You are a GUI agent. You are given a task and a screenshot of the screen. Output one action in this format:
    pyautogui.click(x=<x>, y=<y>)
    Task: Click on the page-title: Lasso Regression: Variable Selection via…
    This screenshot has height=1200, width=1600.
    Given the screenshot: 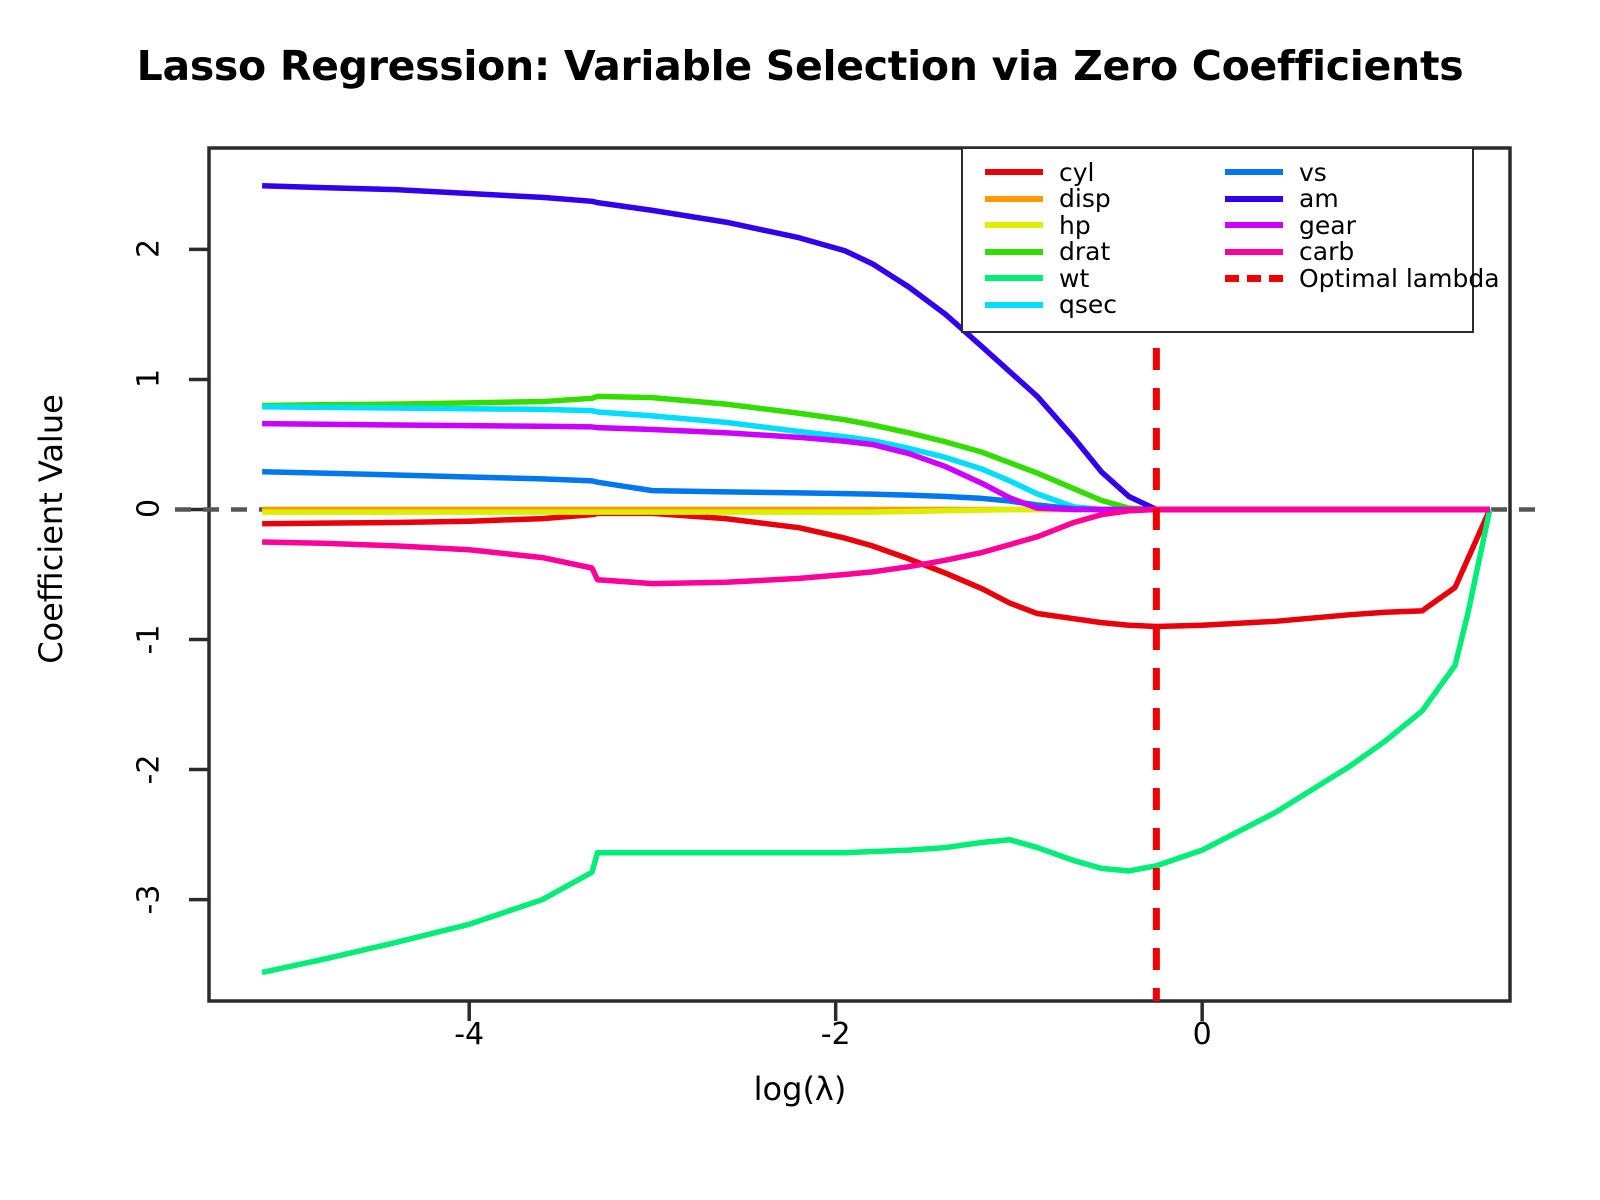 What is the action you would take?
    pyautogui.click(x=800, y=66)
    